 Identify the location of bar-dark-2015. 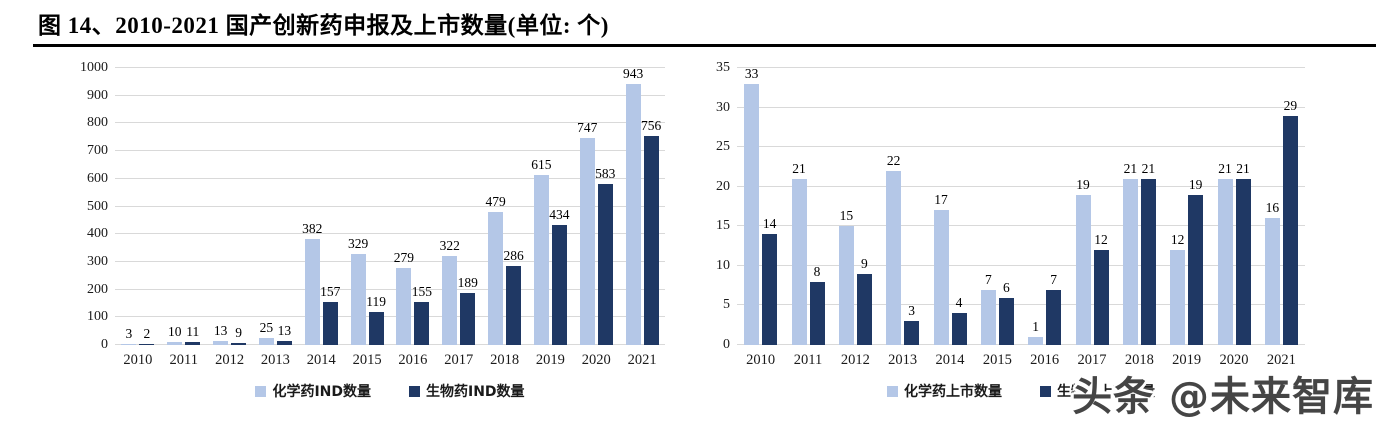
(1006, 321).